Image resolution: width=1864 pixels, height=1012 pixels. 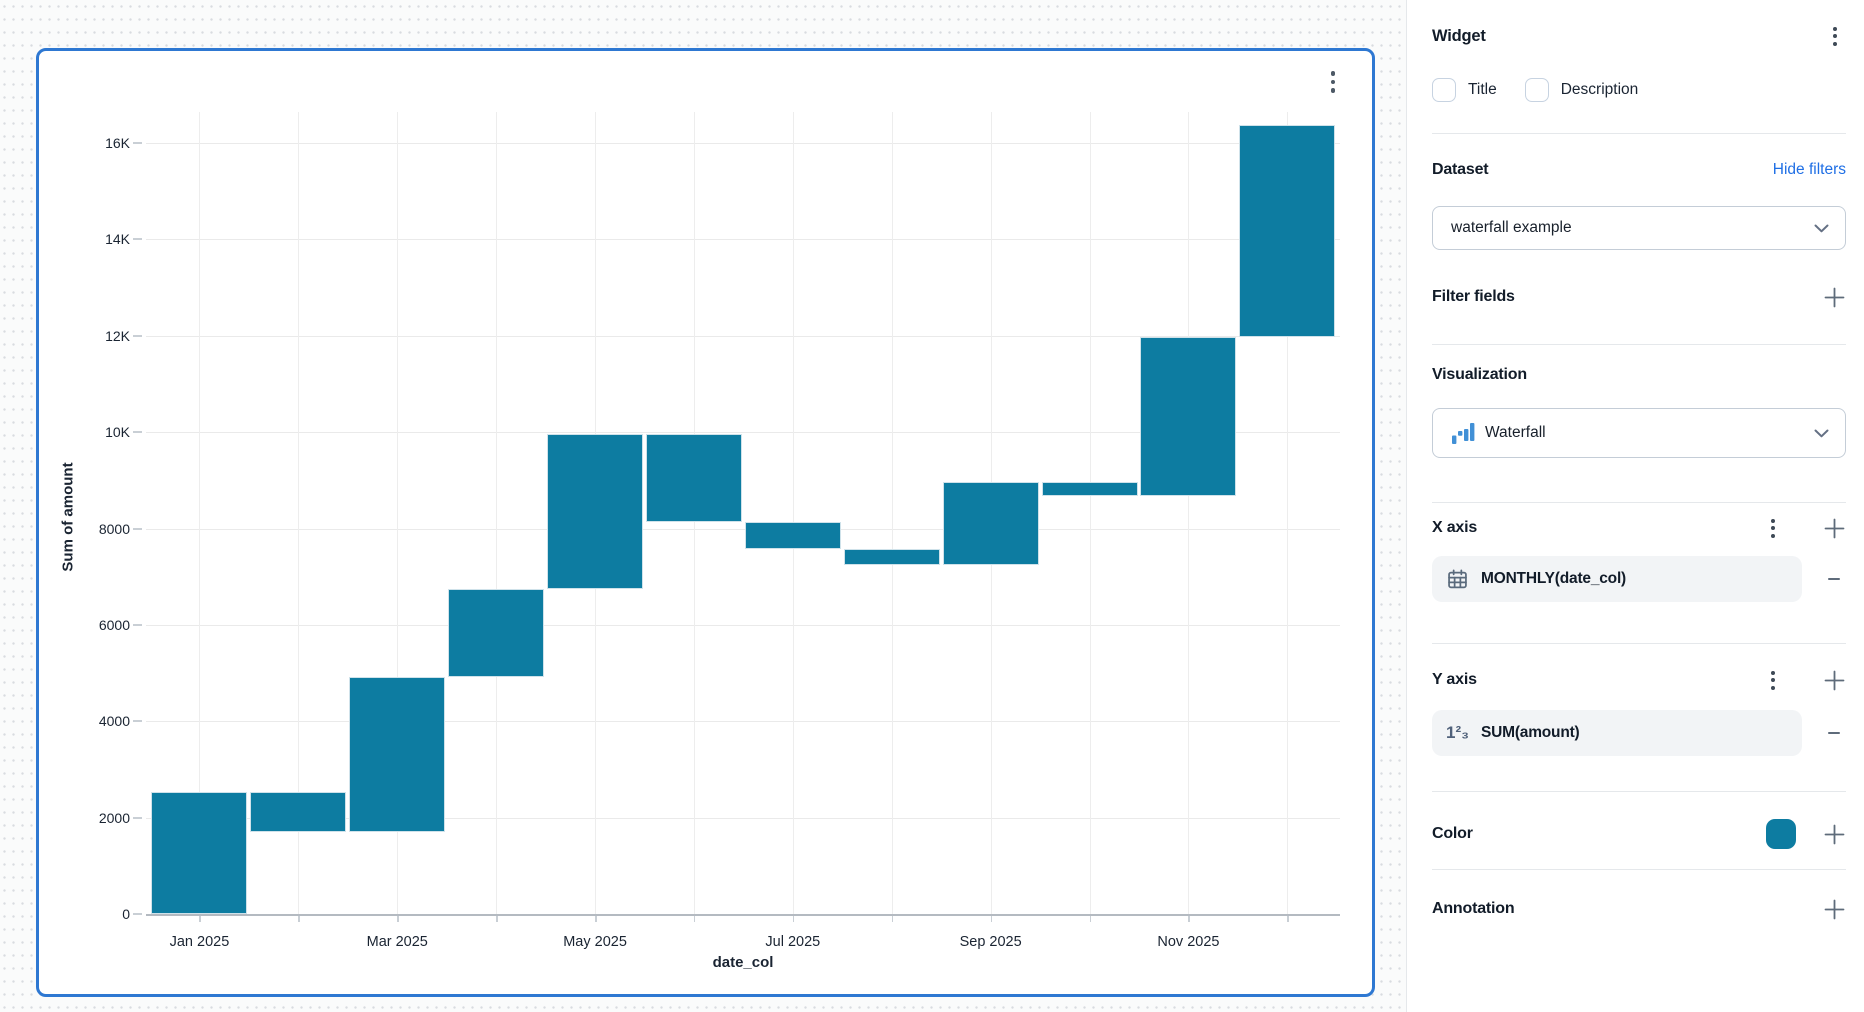 I want to click on numeric-123-icon: 1²₃, so click(x=1457, y=732).